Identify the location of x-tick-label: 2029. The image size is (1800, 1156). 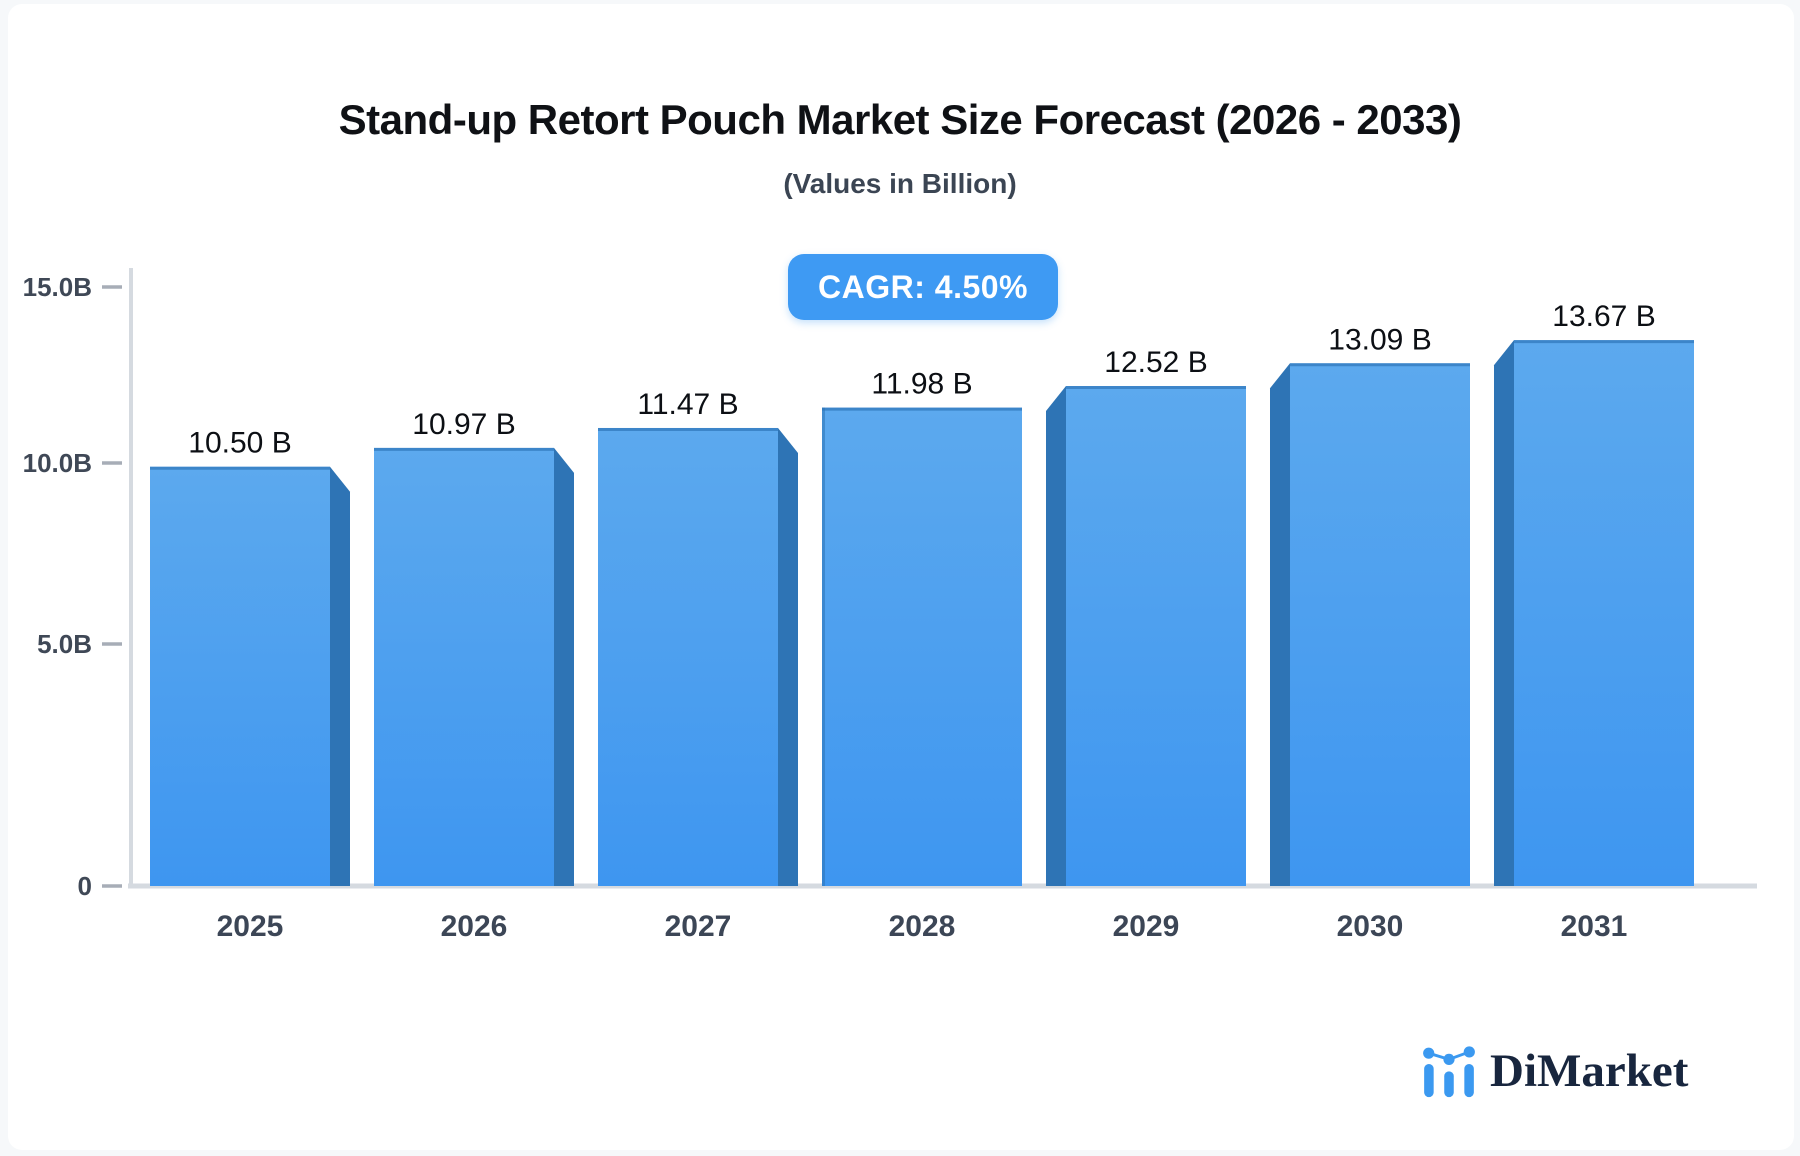
(1146, 926).